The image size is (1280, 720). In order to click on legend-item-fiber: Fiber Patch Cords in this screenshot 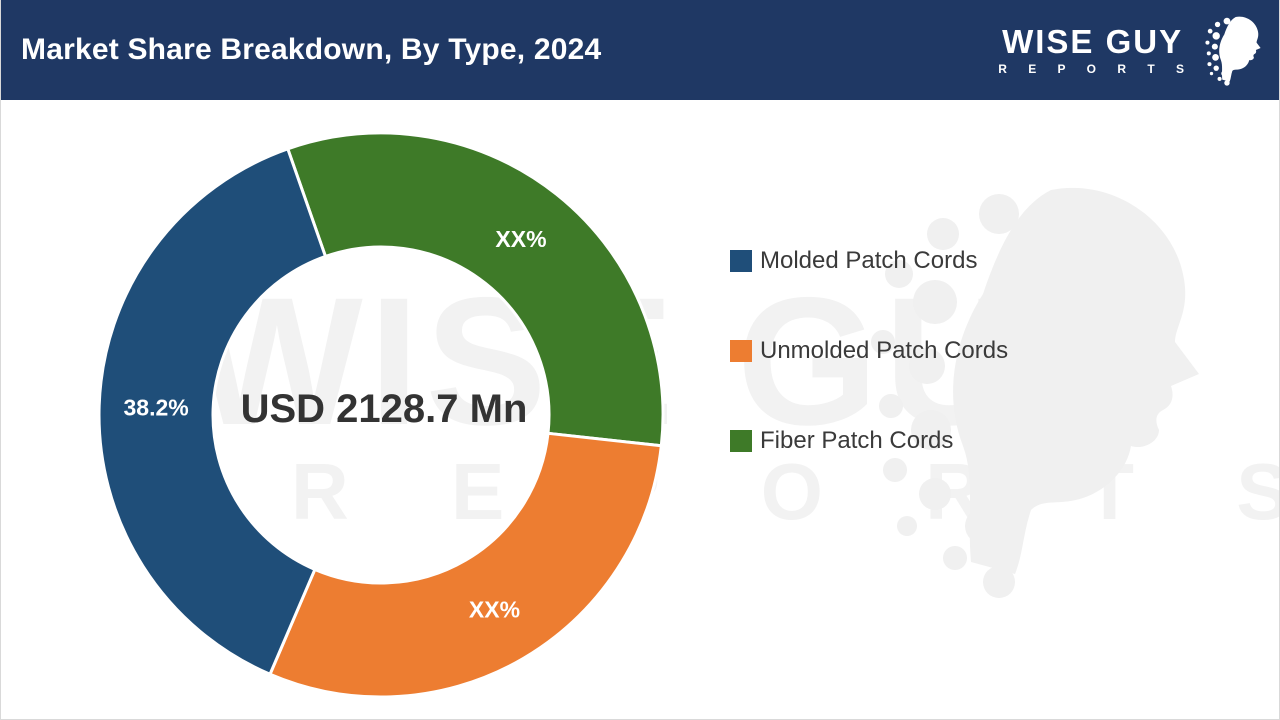, I will do `click(869, 441)`.